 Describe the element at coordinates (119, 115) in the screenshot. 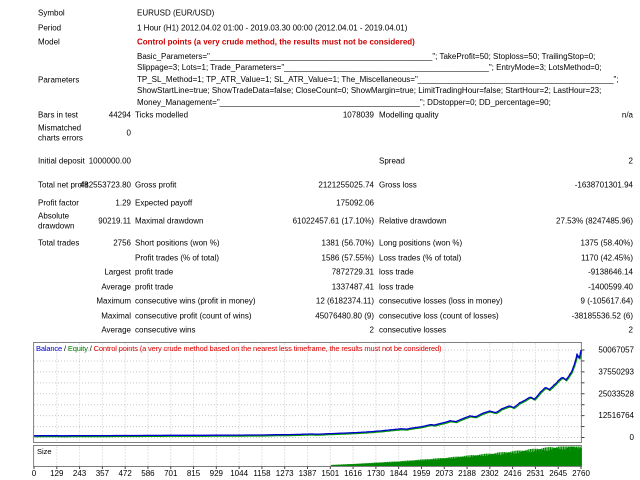

I see `bars-in-test-value: 44294` at that location.